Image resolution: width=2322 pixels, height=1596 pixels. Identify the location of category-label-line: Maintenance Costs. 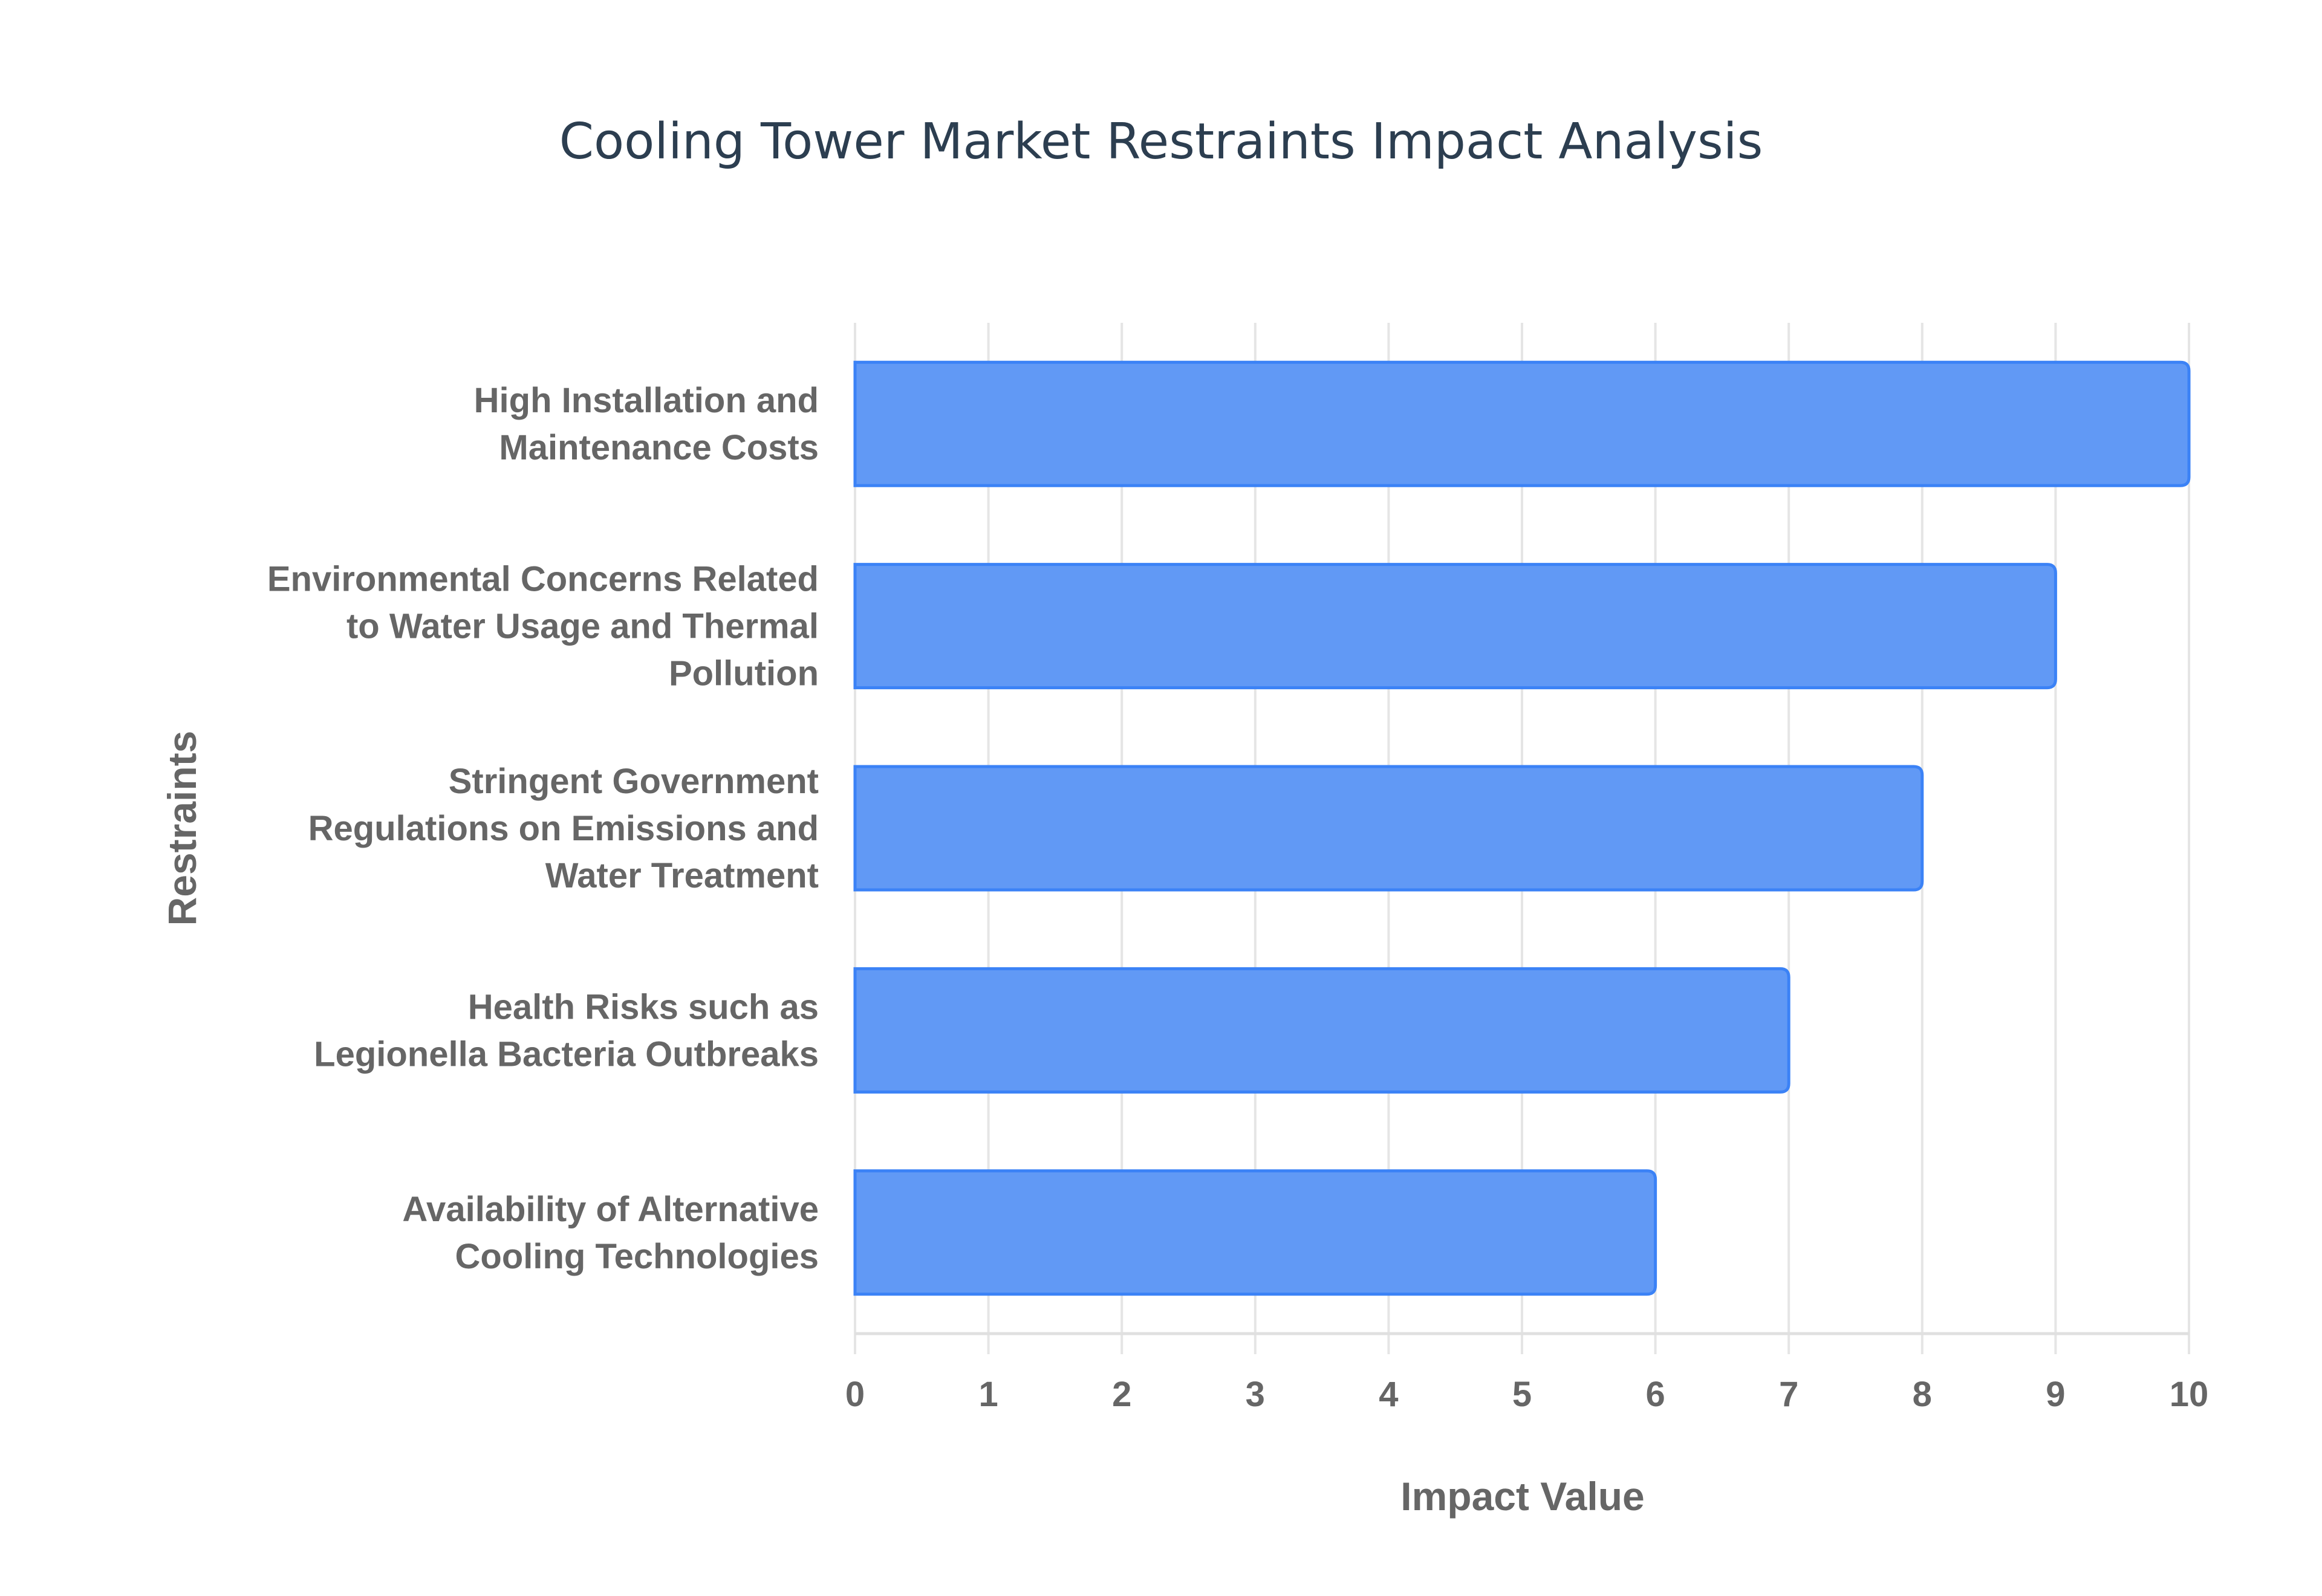
(659, 447).